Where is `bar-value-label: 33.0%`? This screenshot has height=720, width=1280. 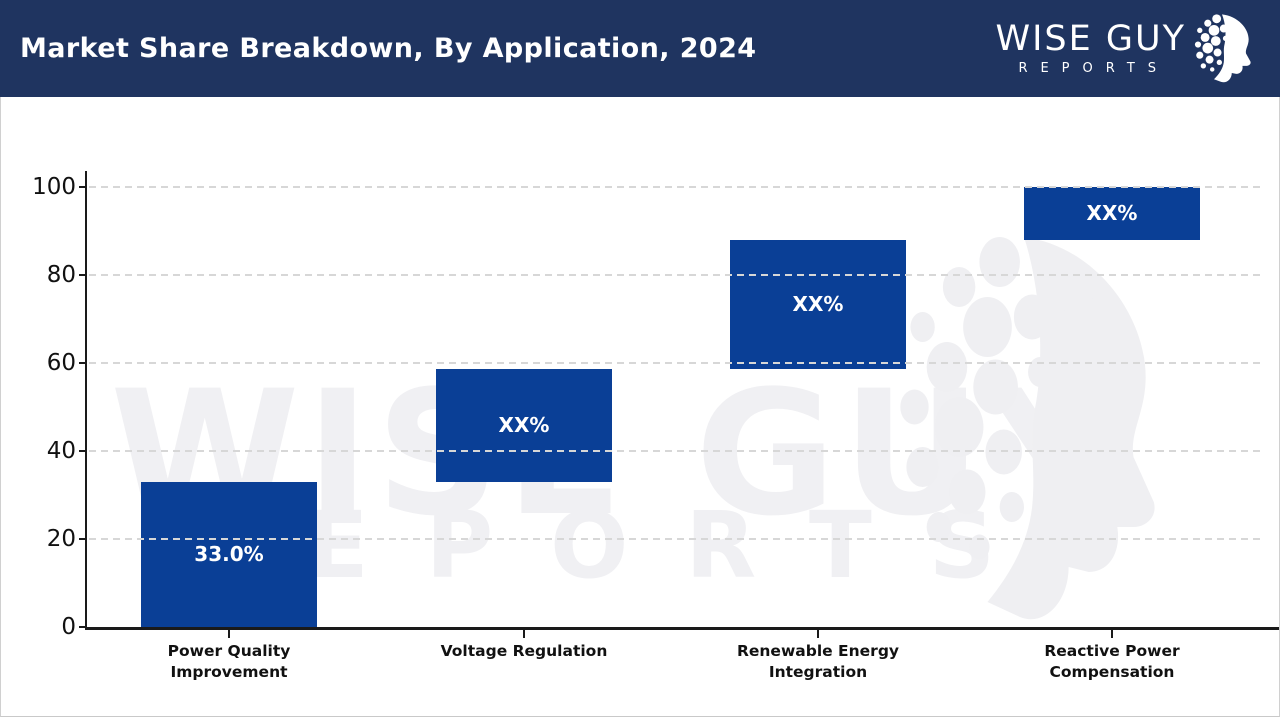 bar-value-label: 33.0% is located at coordinates (229, 554).